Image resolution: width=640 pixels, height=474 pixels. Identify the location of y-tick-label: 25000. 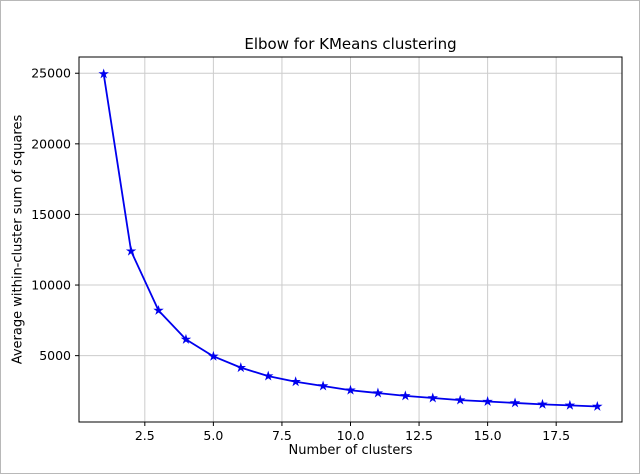
(51, 73).